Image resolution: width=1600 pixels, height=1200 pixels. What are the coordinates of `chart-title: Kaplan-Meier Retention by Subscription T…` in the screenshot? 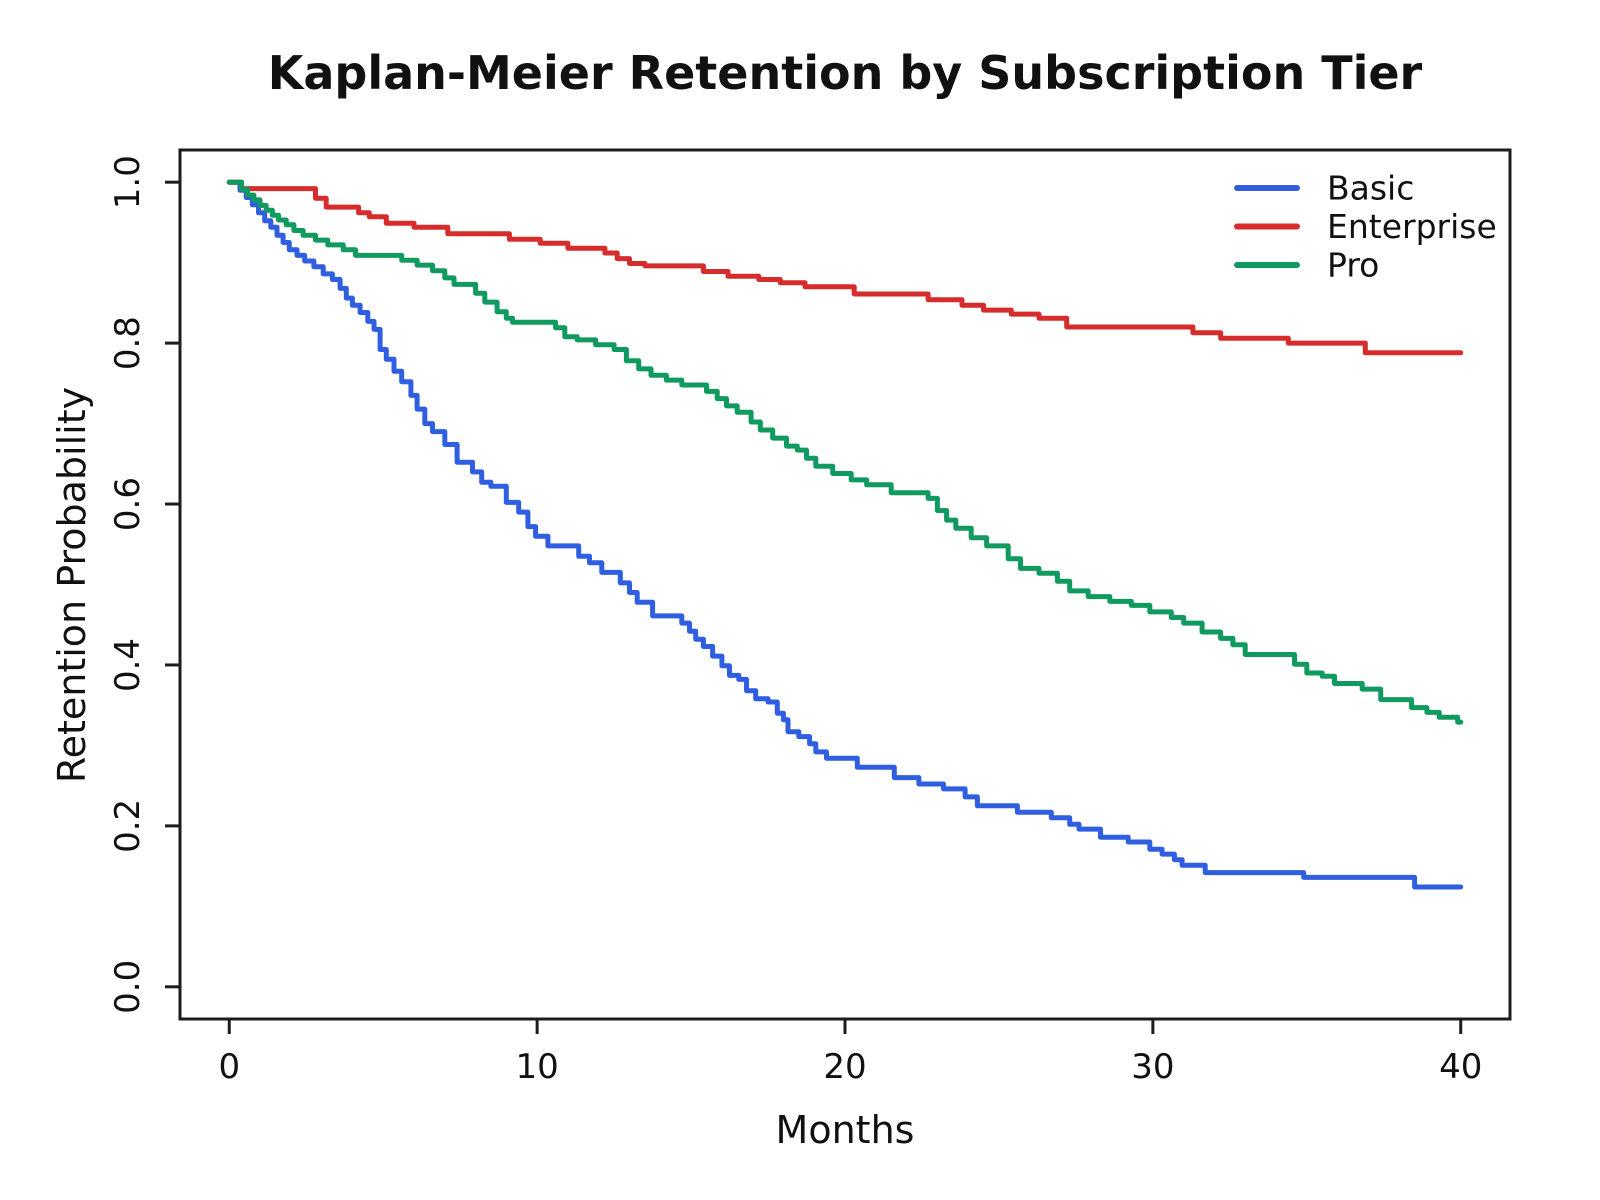 It's located at (845, 73).